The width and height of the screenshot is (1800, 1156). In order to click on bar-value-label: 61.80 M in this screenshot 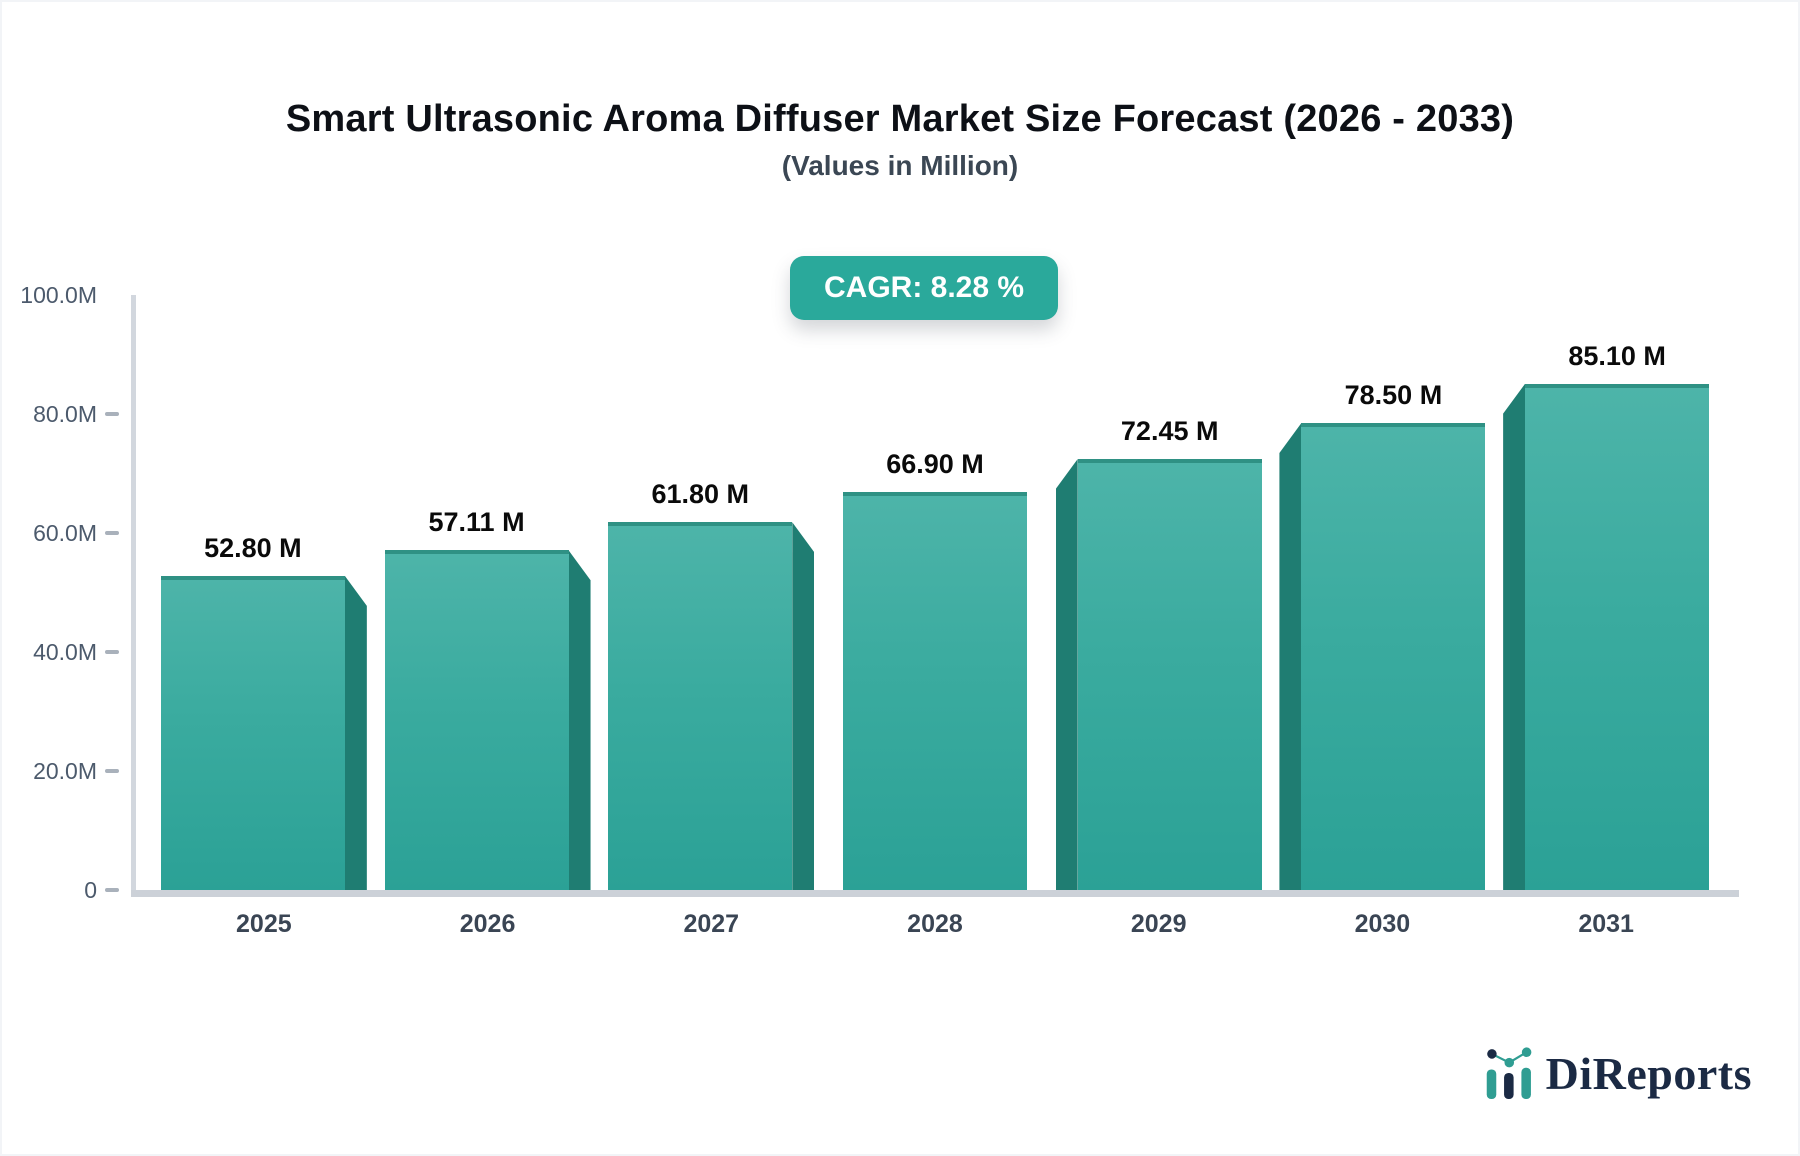, I will do `click(700, 494)`.